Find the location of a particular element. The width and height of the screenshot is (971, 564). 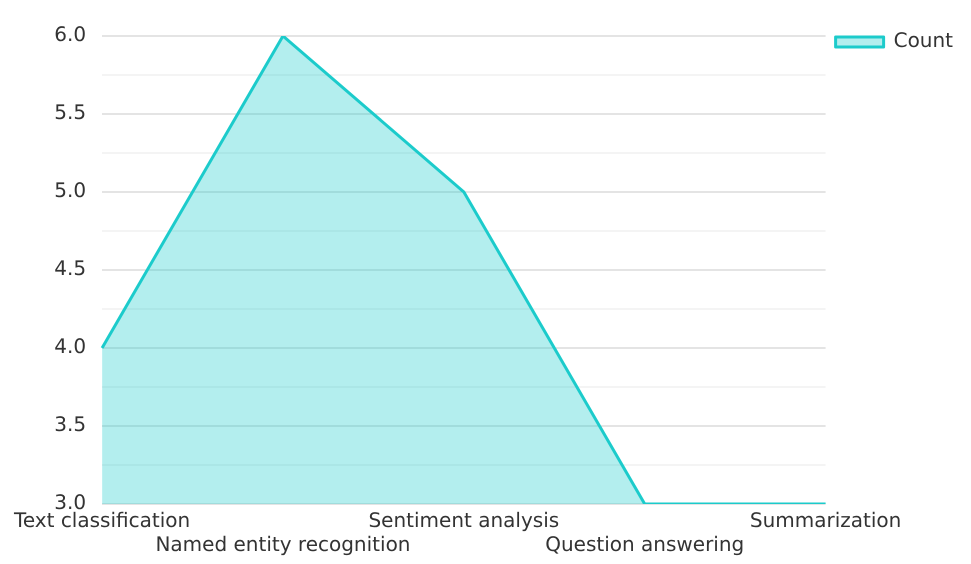

y-tick-label: 5.0 is located at coordinates (70, 190).